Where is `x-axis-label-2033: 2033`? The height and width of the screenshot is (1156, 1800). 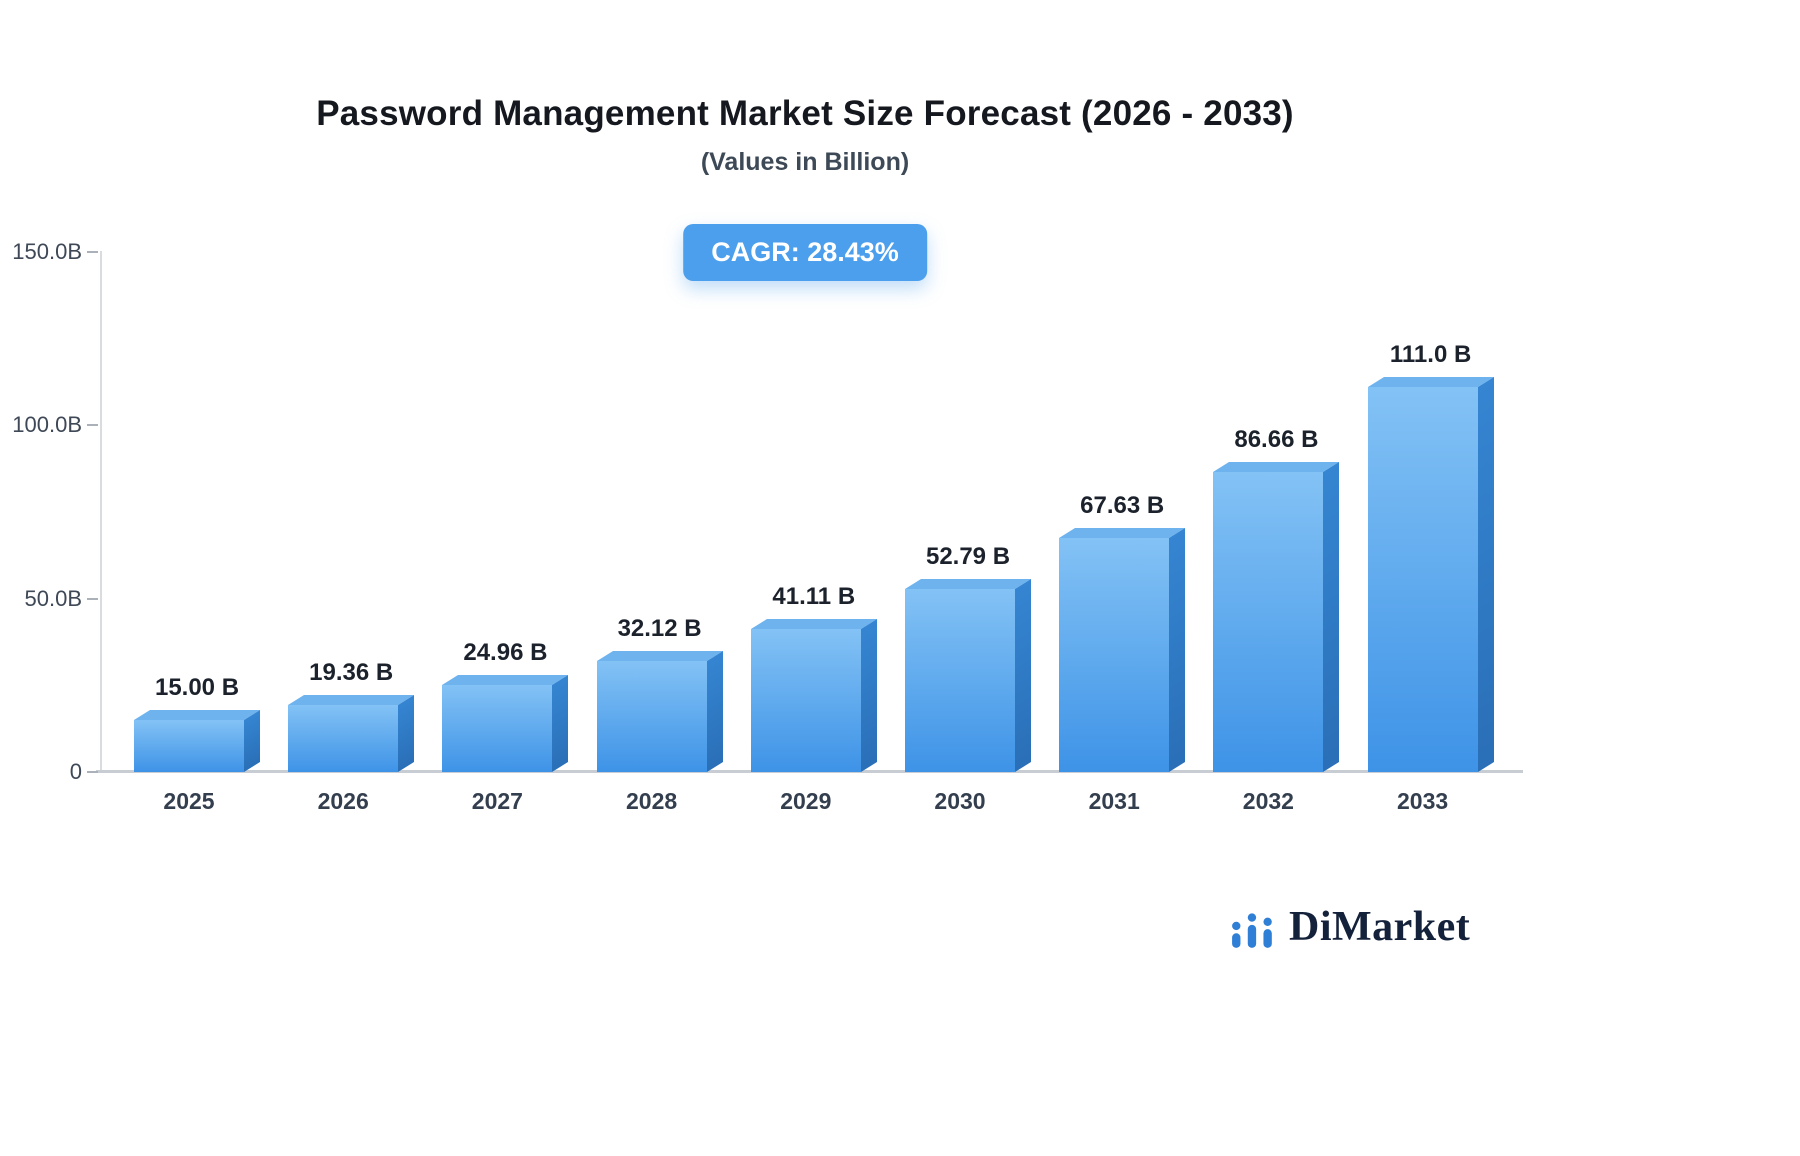
x-axis-label-2033: 2033 is located at coordinates (1423, 801).